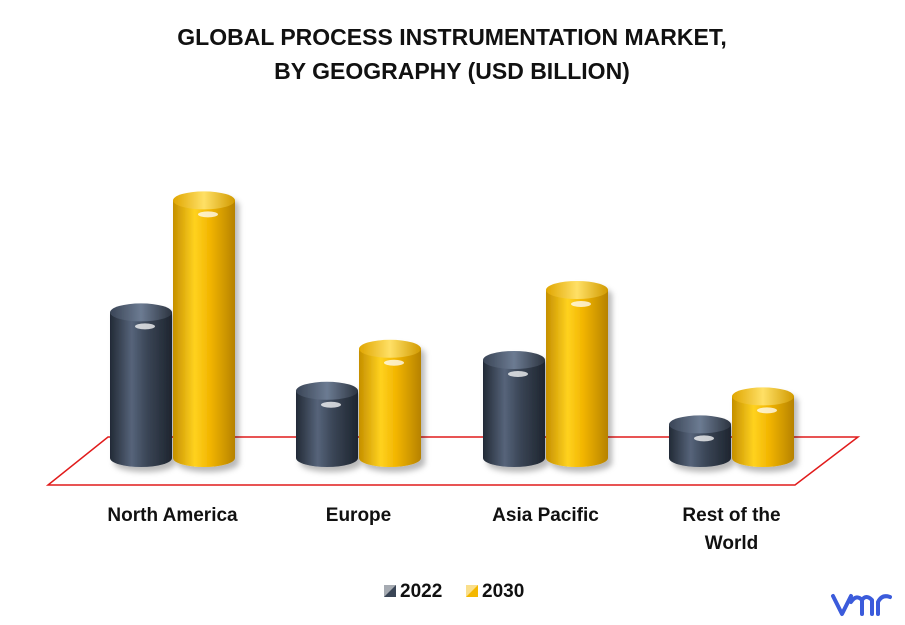 The image size is (905, 625). Describe the element at coordinates (700, 441) in the screenshot. I see `bar-rest-of-the-world-2022` at that location.